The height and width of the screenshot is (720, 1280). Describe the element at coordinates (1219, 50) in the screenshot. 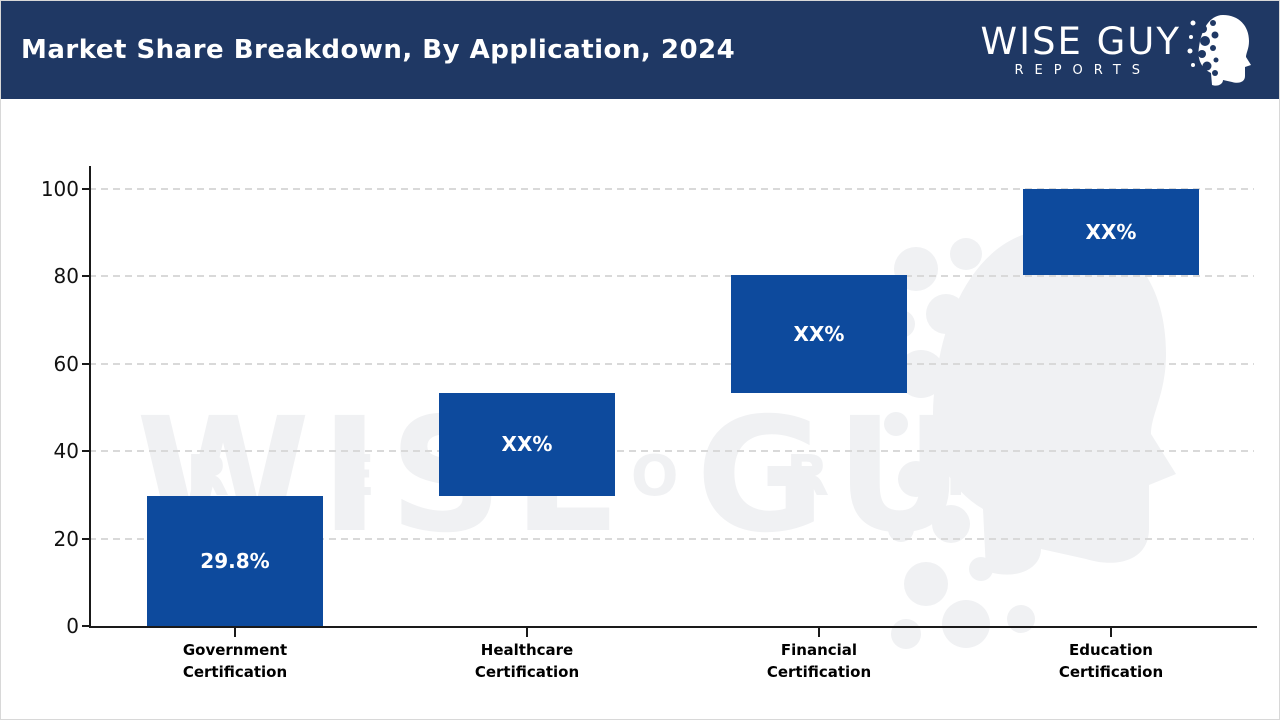

I see `logo-head-icon` at that location.